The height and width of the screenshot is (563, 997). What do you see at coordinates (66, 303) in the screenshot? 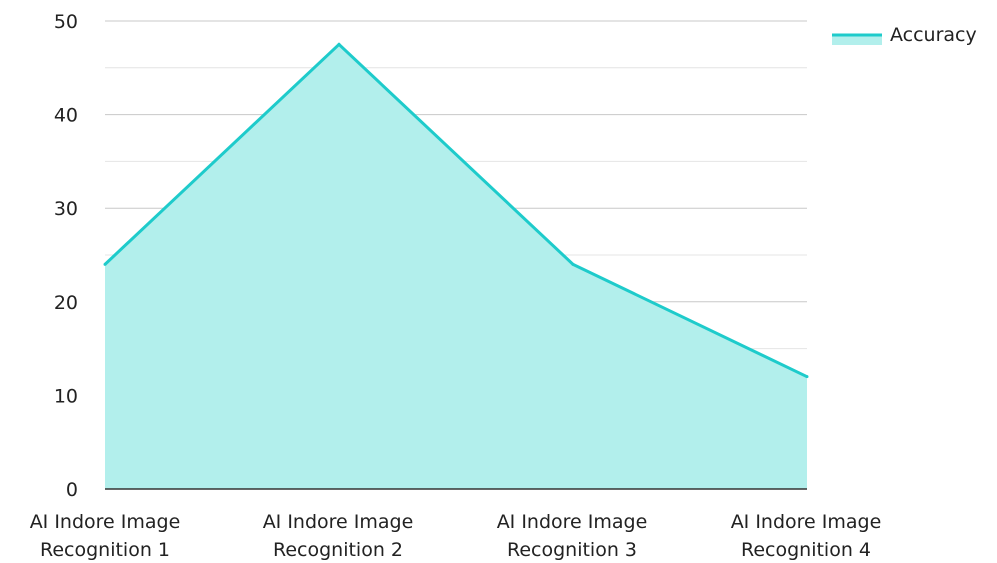
I see `y-tick-label: 20` at bounding box center [66, 303].